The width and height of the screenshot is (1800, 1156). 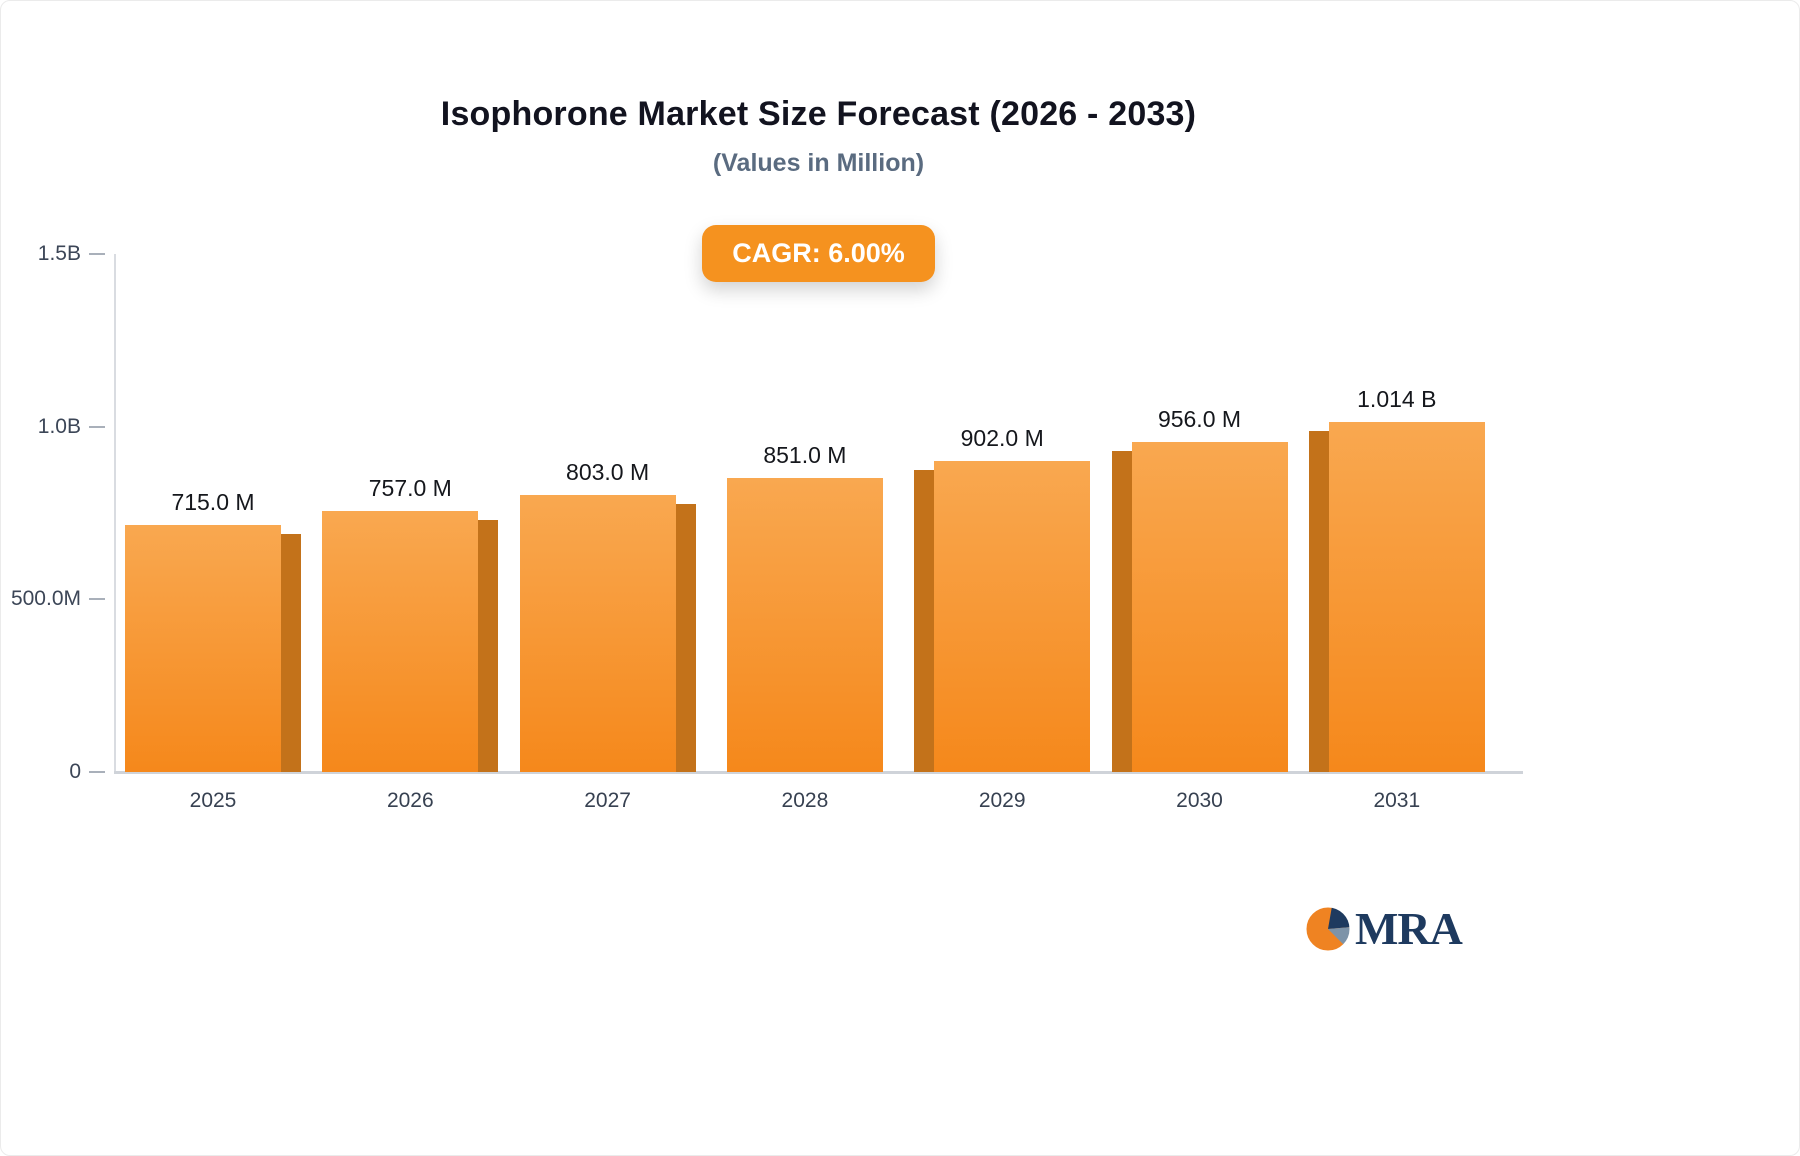 I want to click on y-axis-line, so click(x=115, y=514).